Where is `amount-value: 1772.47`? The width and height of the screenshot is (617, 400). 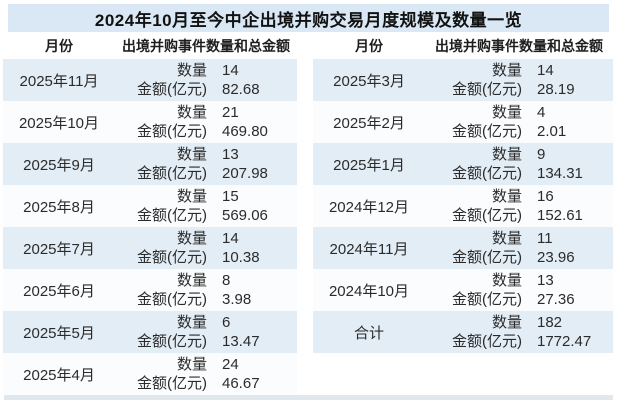 amount-value: 1772.47 is located at coordinates (564, 341).